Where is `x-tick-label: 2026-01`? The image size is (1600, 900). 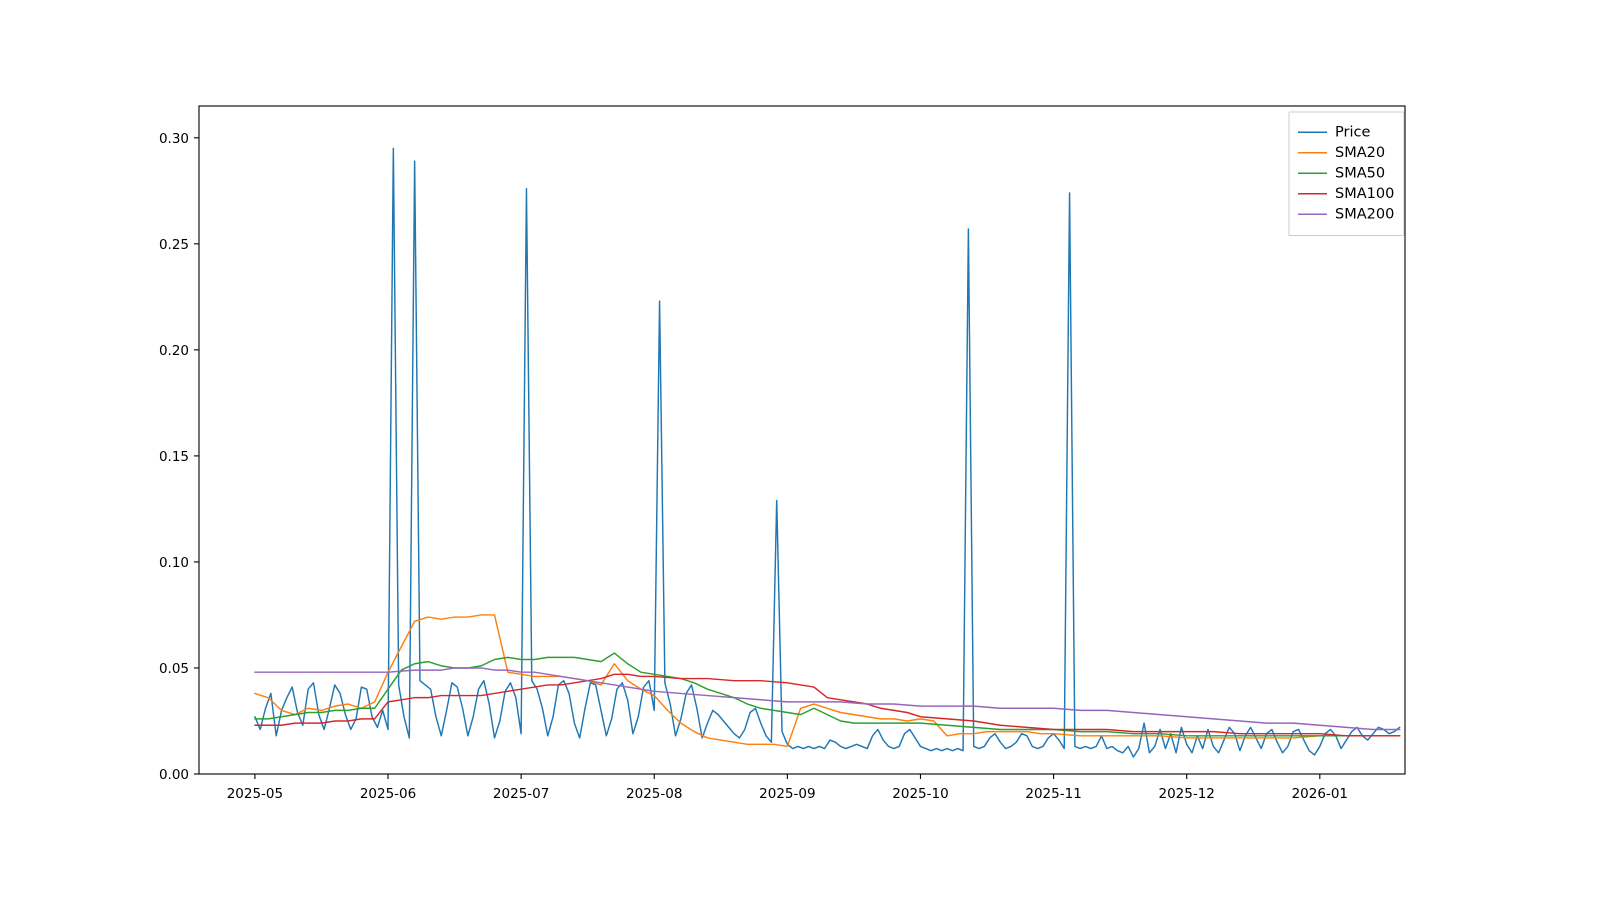 x-tick-label: 2026-01 is located at coordinates (1320, 794).